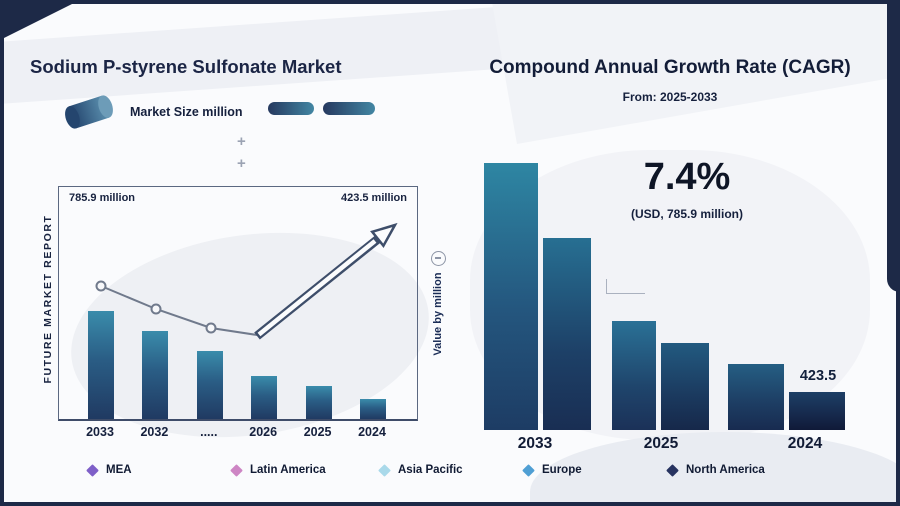 Image resolution: width=900 pixels, height=506 pixels. What do you see at coordinates (372, 432) in the screenshot?
I see `left-chart-year-label: 2024` at bounding box center [372, 432].